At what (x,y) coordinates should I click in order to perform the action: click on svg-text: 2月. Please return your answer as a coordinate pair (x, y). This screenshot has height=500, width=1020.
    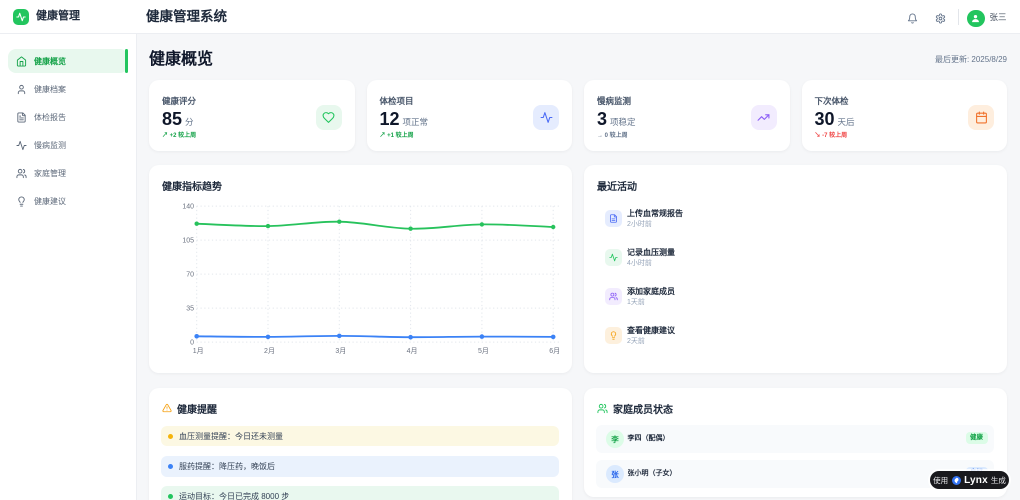
    Looking at the image, I should click on (269, 351).